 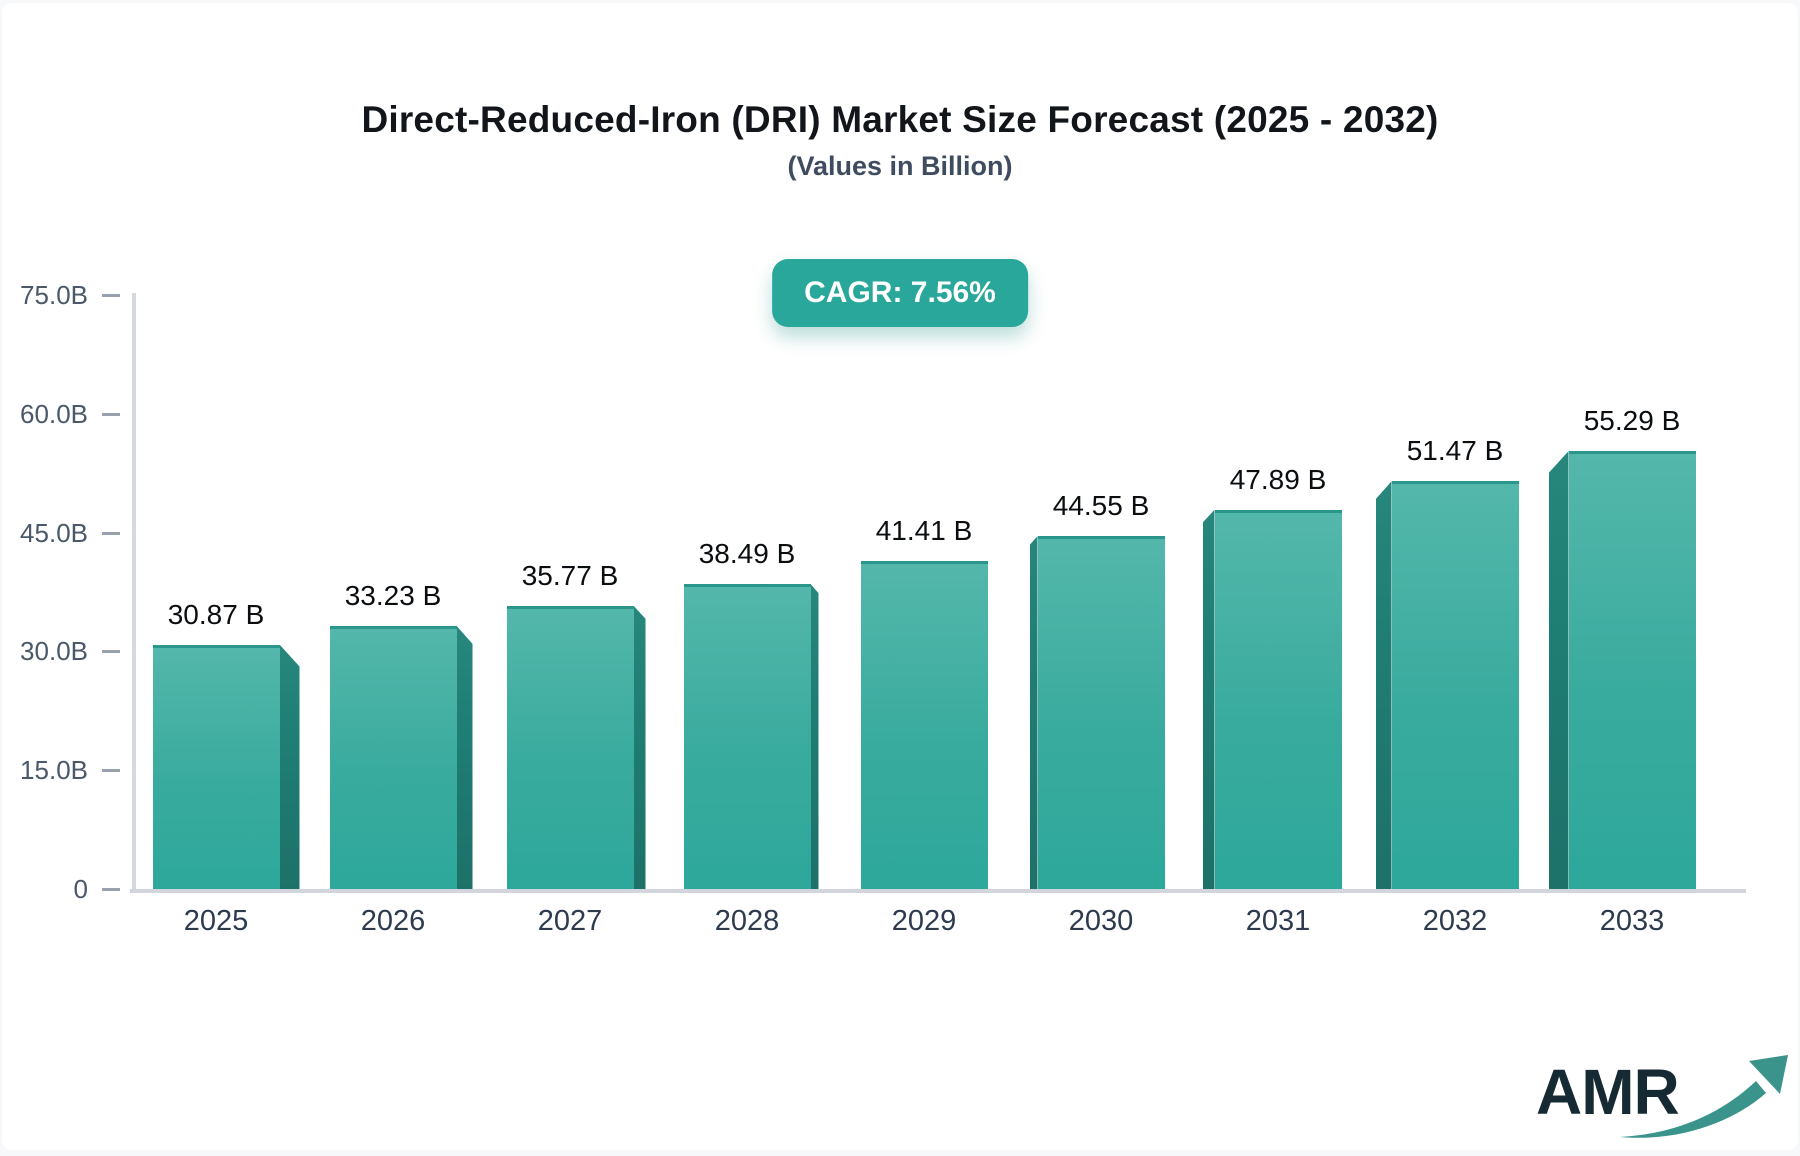 What do you see at coordinates (216, 921) in the screenshot?
I see `x-axis-label: 2025` at bounding box center [216, 921].